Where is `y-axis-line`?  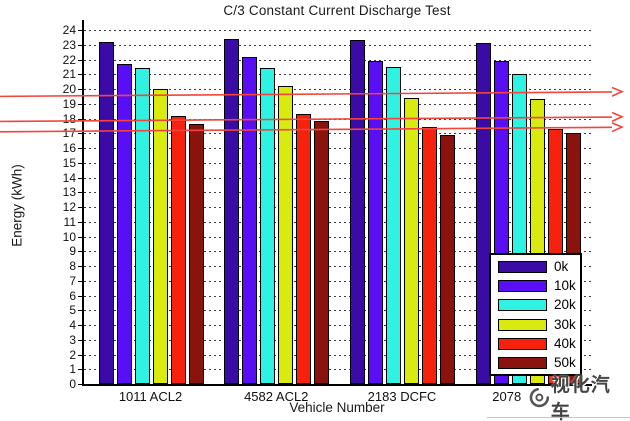 y-axis-line is located at coordinates (83, 202).